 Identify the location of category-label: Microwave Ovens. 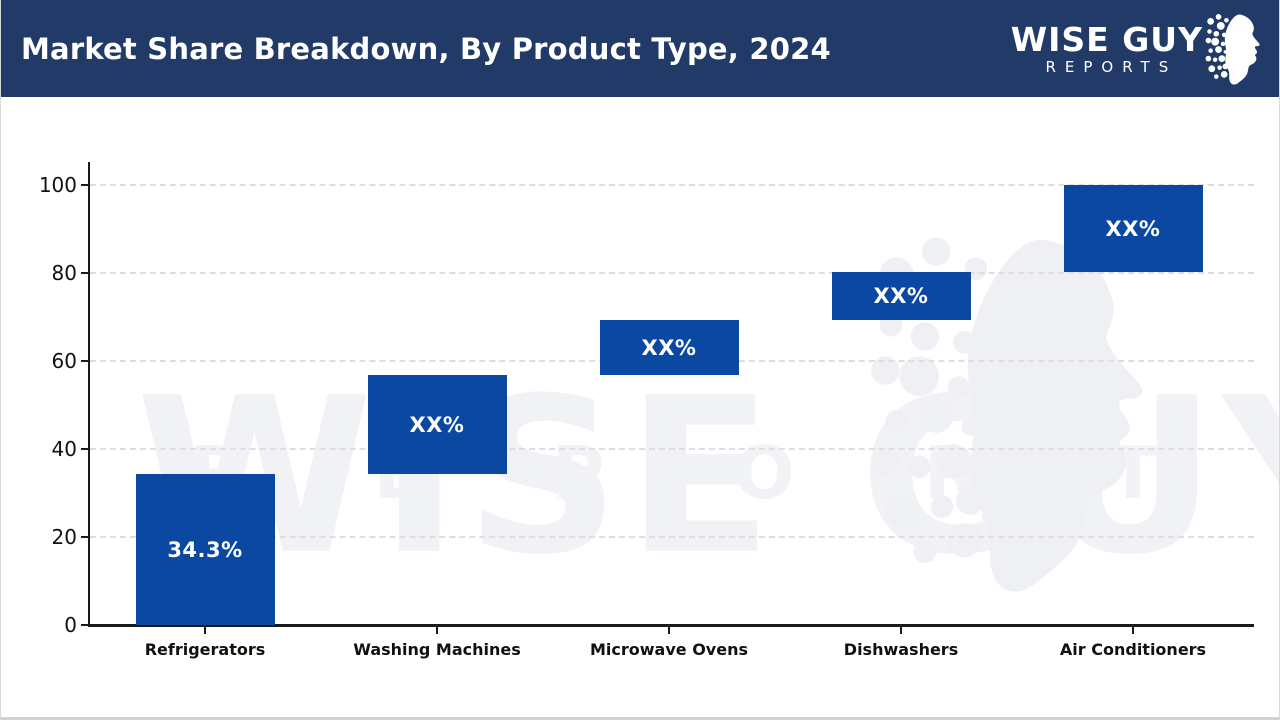
(669, 649).